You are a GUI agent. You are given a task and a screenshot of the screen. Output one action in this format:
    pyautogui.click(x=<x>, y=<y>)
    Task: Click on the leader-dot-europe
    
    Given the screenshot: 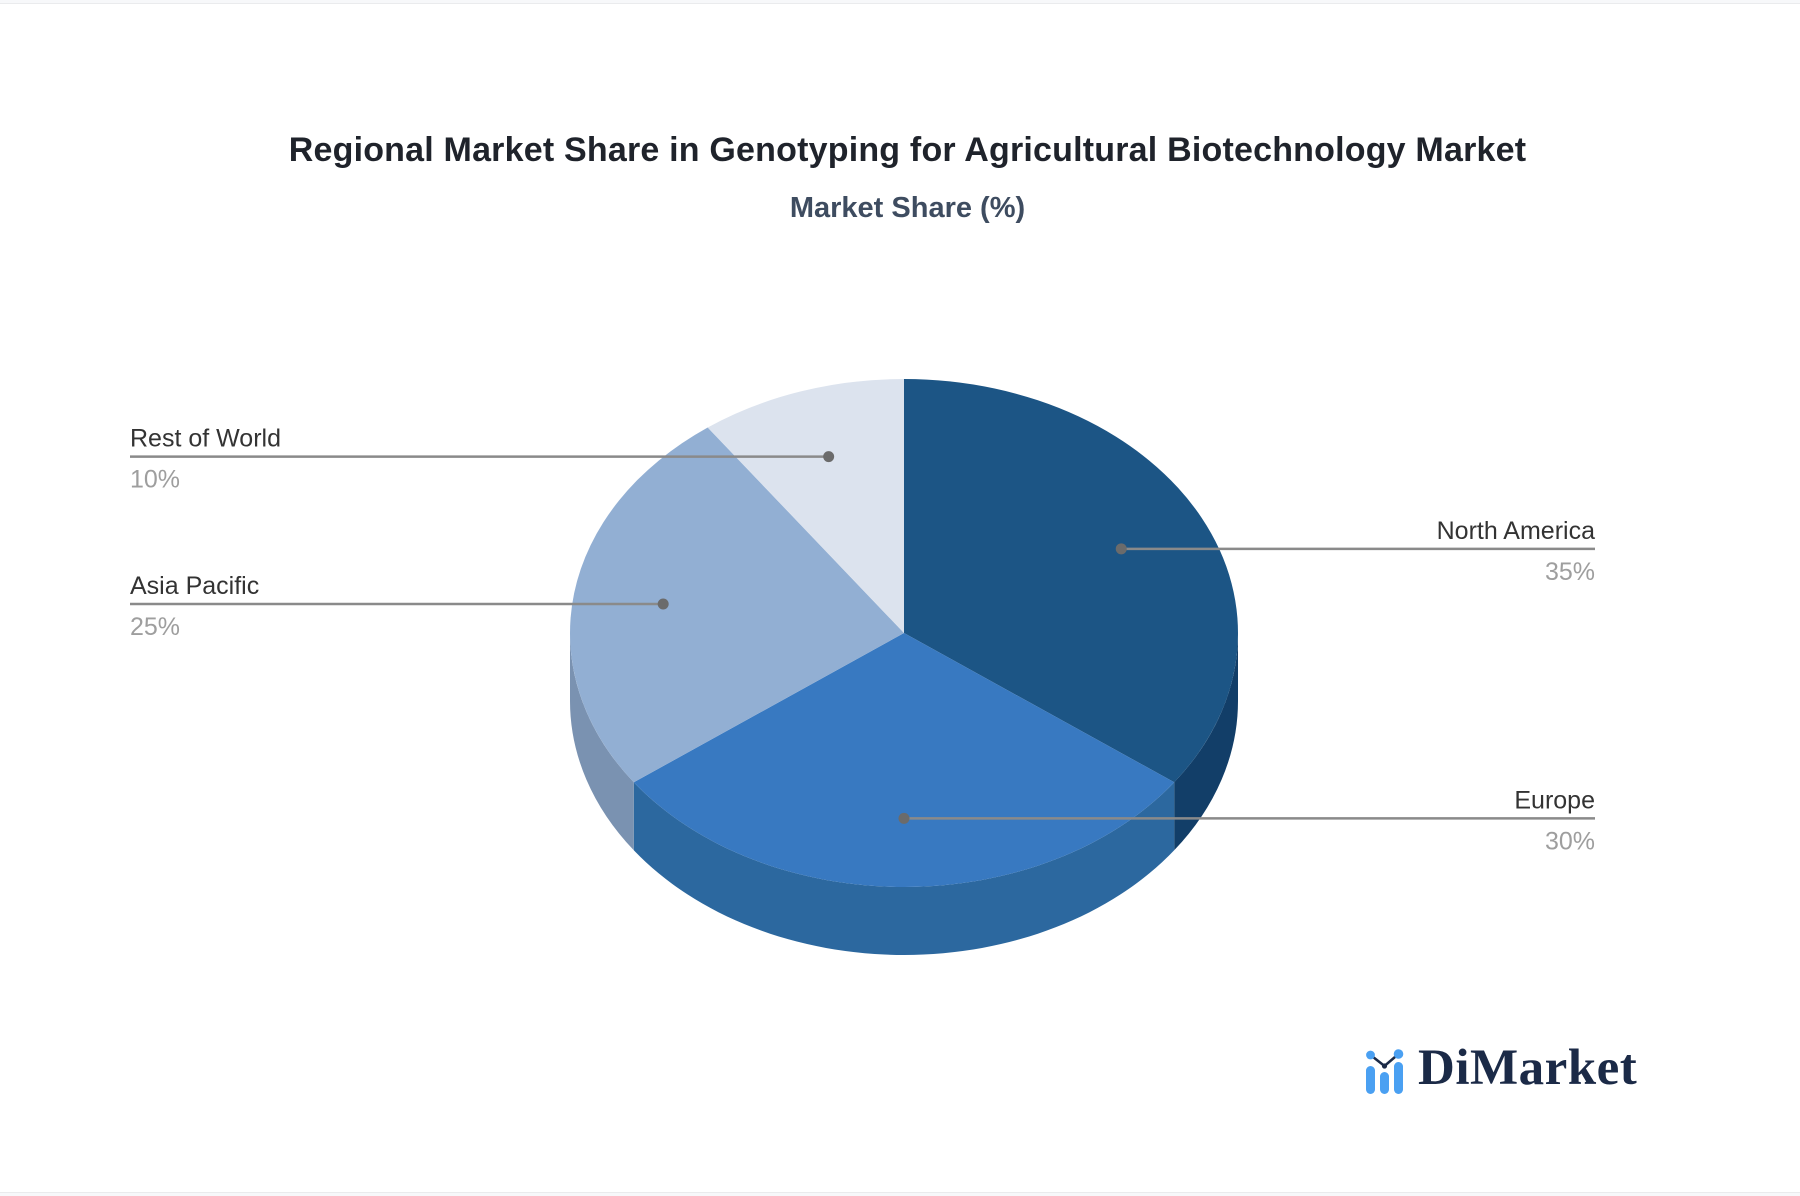 What is the action you would take?
    pyautogui.click(x=904, y=818)
    